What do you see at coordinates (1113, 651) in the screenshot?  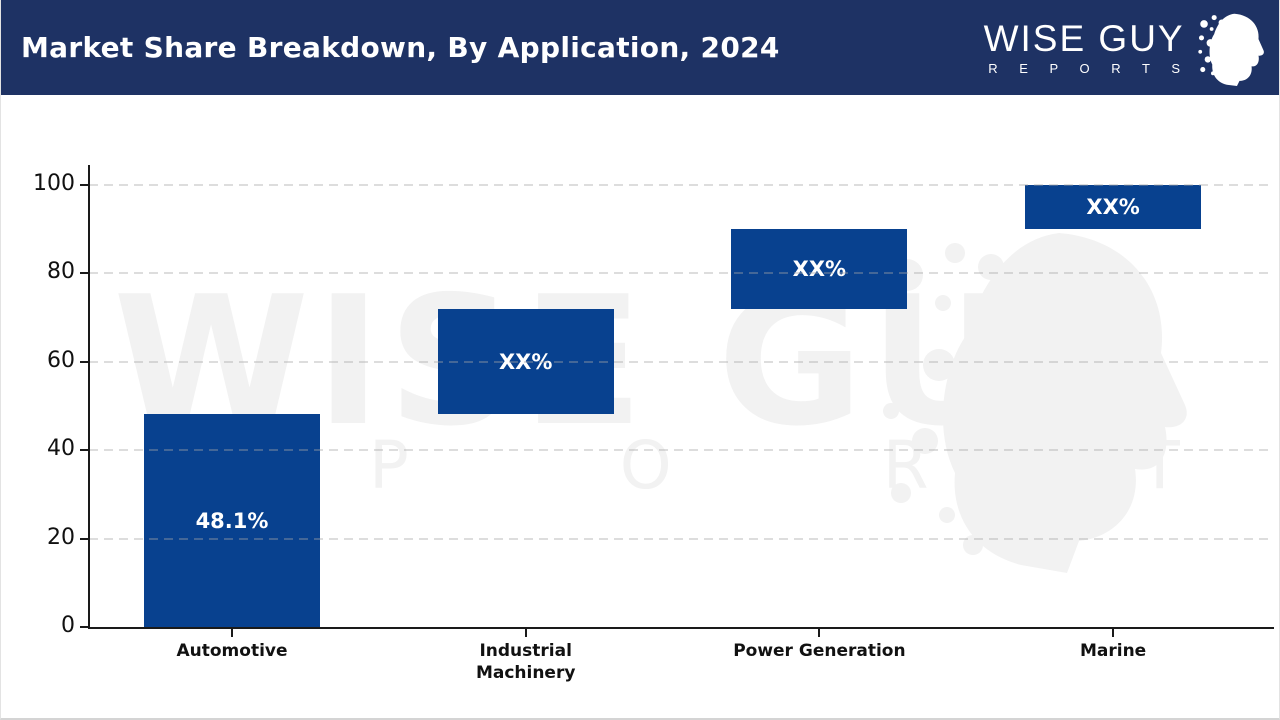 I see `x-category-label-3: Marine` at bounding box center [1113, 651].